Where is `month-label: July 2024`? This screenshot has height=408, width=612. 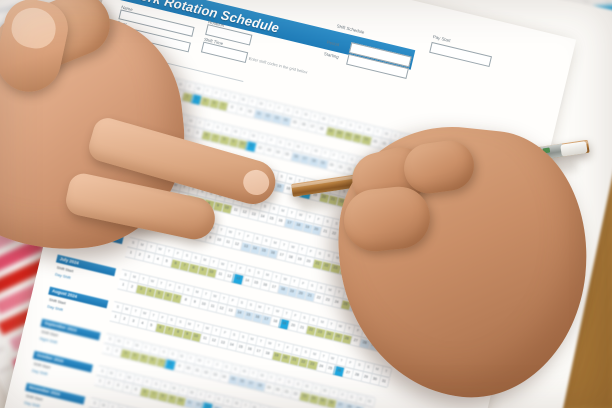 month-label: July 2024 is located at coordinates (69, 261).